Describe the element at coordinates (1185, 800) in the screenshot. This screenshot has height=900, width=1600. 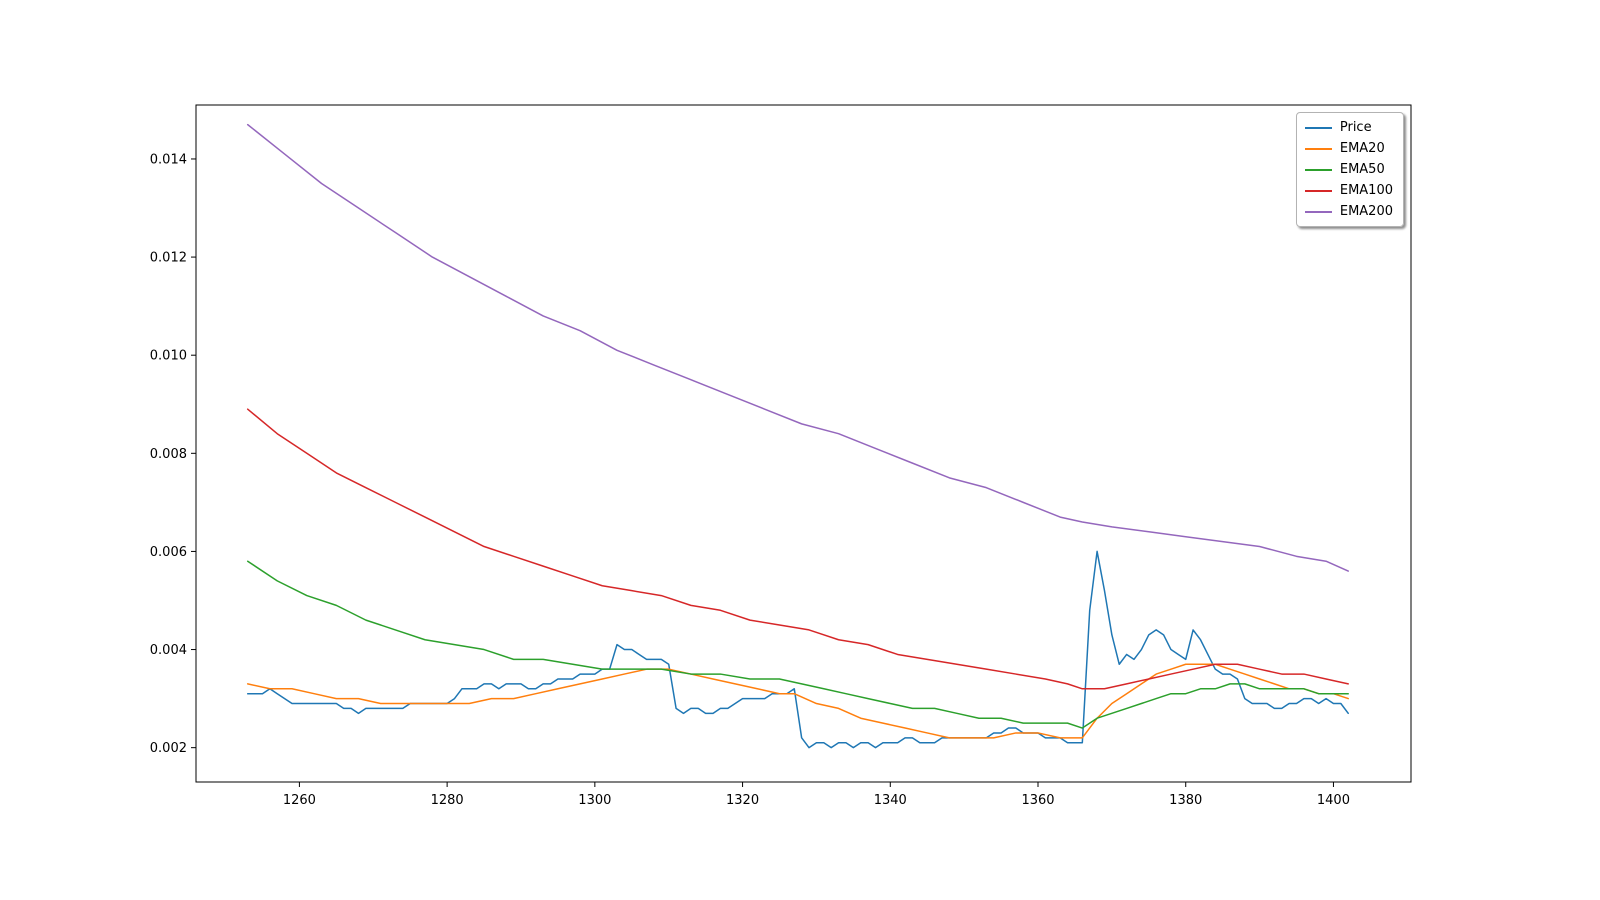
I see `x-tick-label: 1380` at that location.